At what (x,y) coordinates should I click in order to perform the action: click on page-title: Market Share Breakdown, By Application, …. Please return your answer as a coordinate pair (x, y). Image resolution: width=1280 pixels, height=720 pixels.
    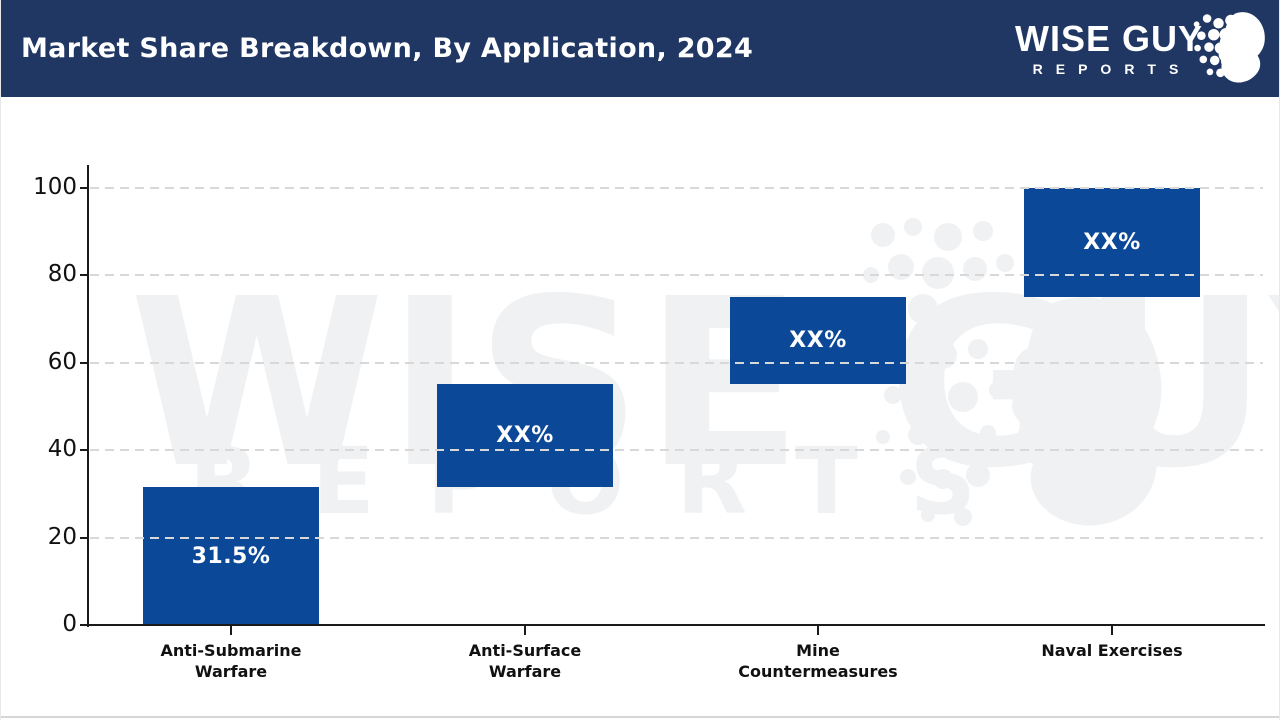
    Looking at the image, I should click on (387, 48).